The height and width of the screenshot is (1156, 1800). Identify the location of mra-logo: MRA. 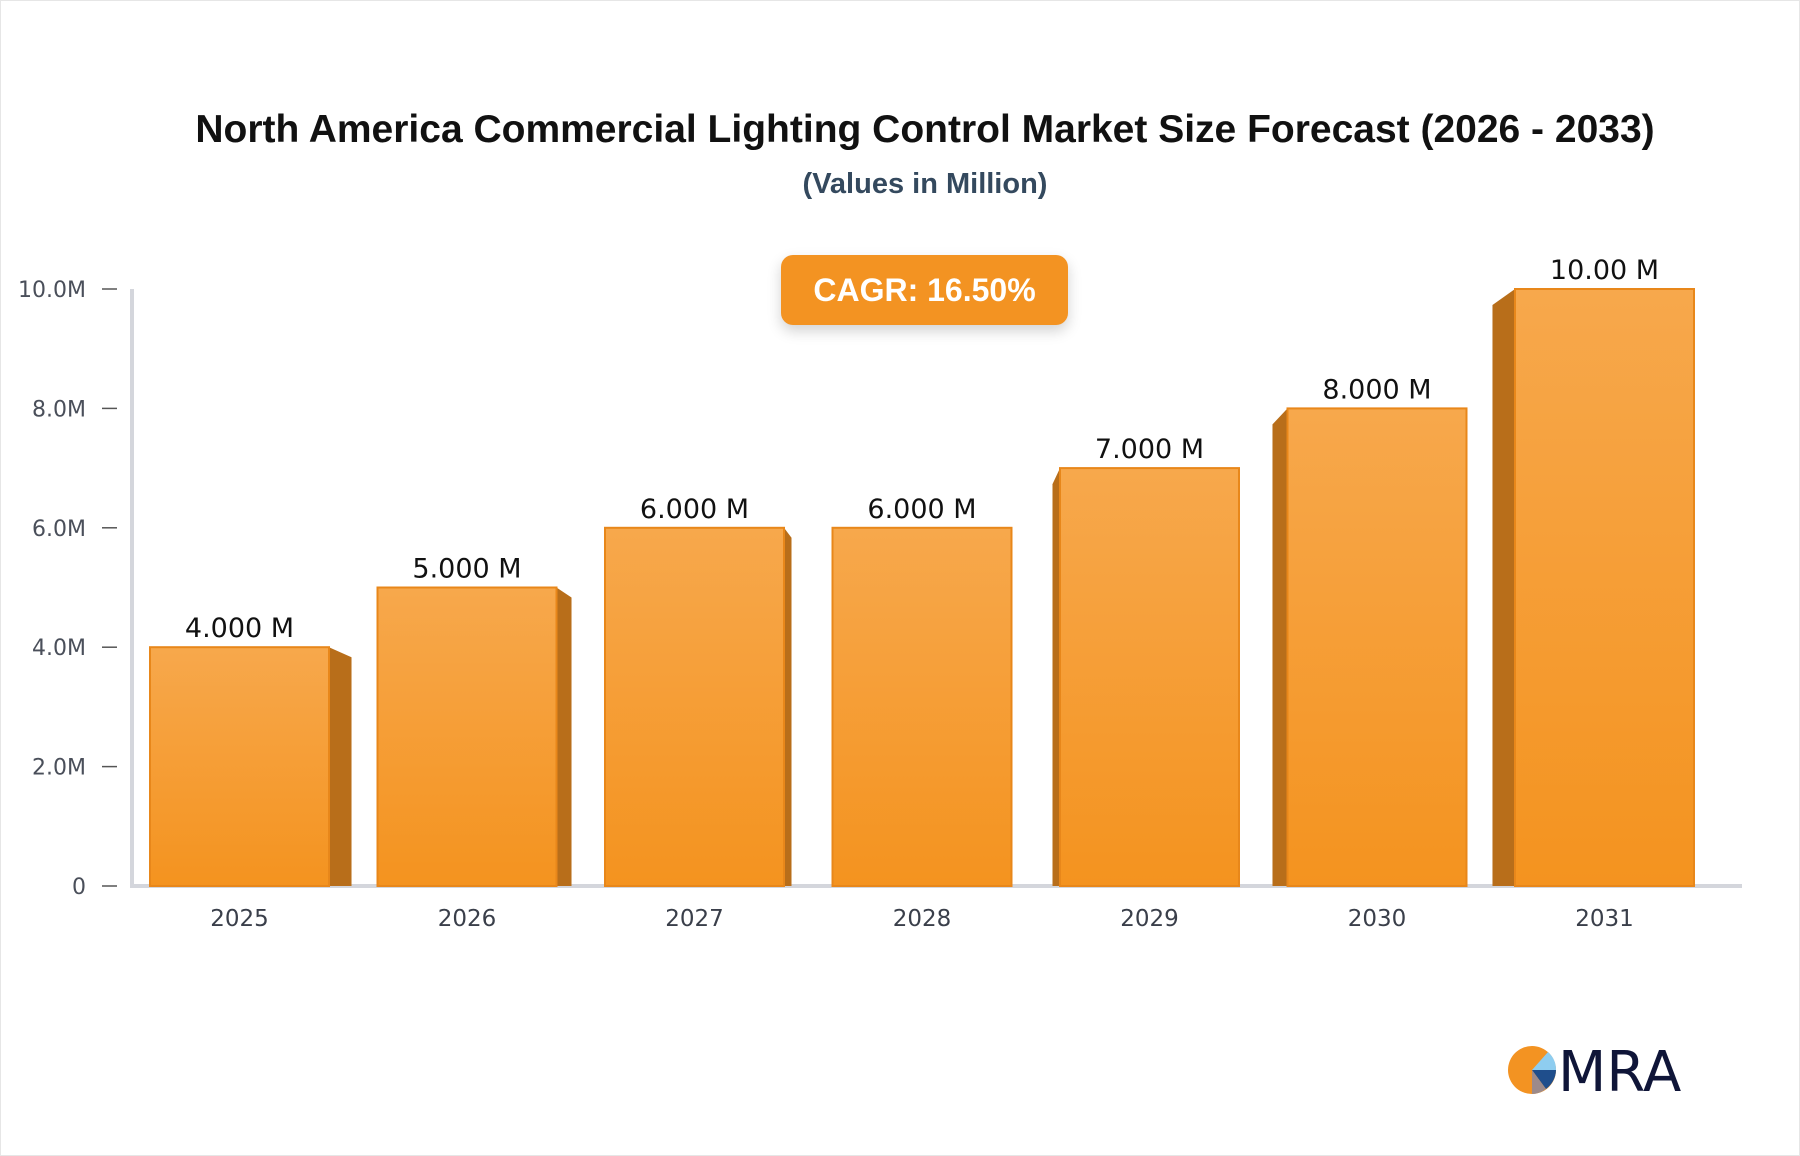
(1594, 1070).